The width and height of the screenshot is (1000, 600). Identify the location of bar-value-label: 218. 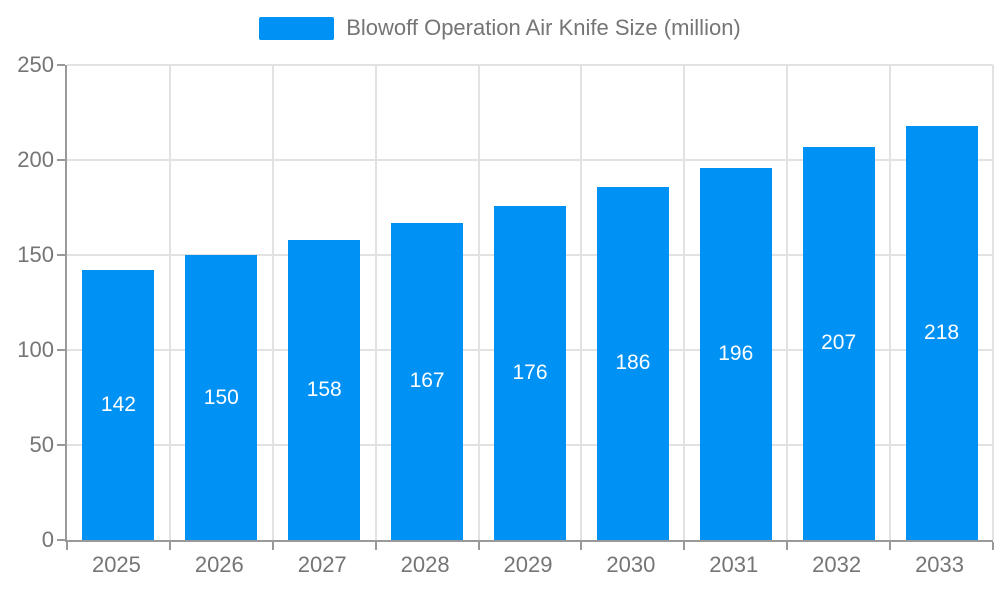
(942, 332).